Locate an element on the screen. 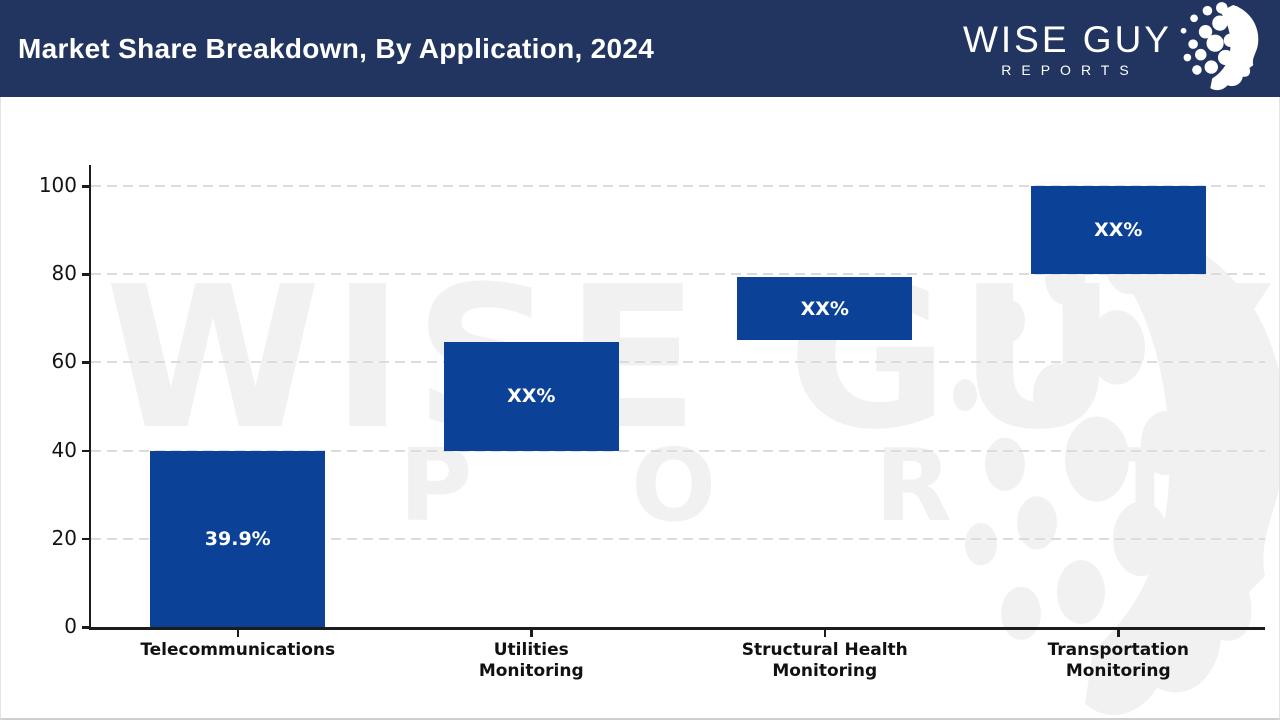  x-axis-category-label: Structural Health Monitoring is located at coordinates (825, 661).